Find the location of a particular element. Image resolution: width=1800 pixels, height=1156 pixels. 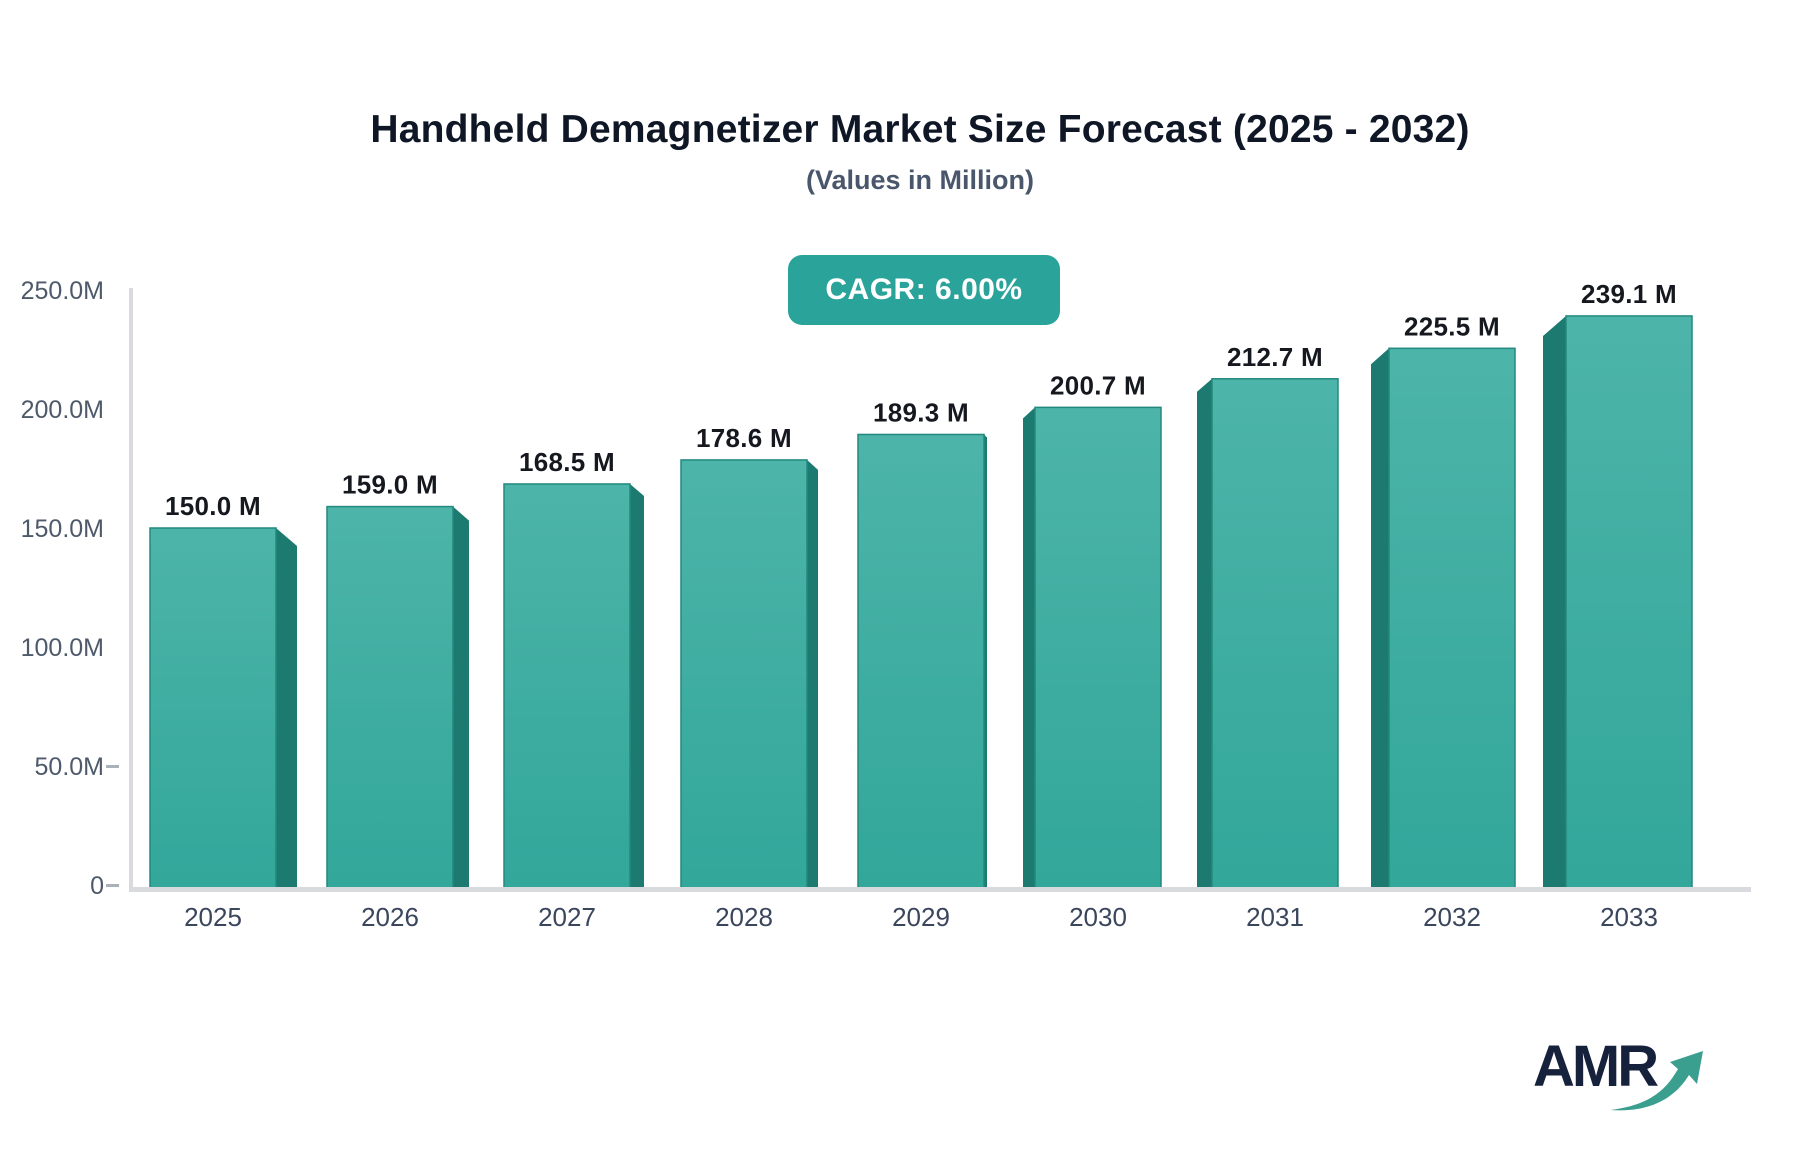

x-tick-label: 2027 is located at coordinates (567, 917).